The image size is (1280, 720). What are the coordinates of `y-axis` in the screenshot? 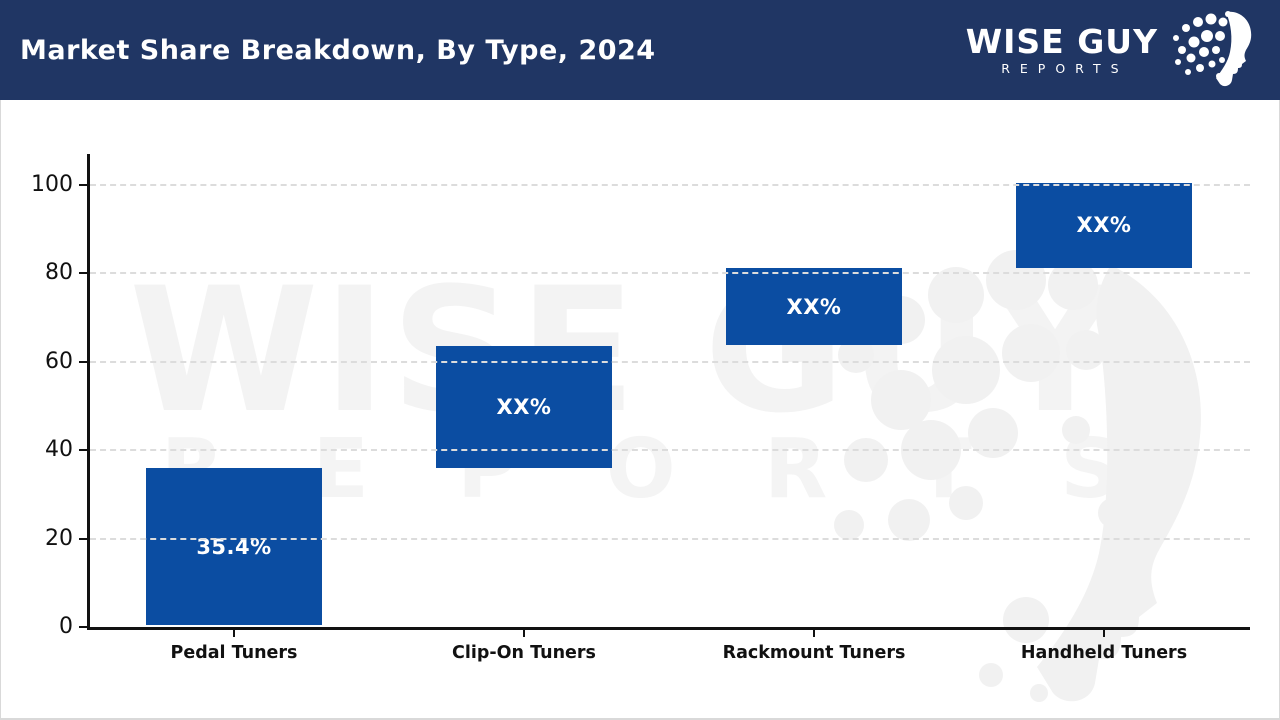 It's located at (88, 392).